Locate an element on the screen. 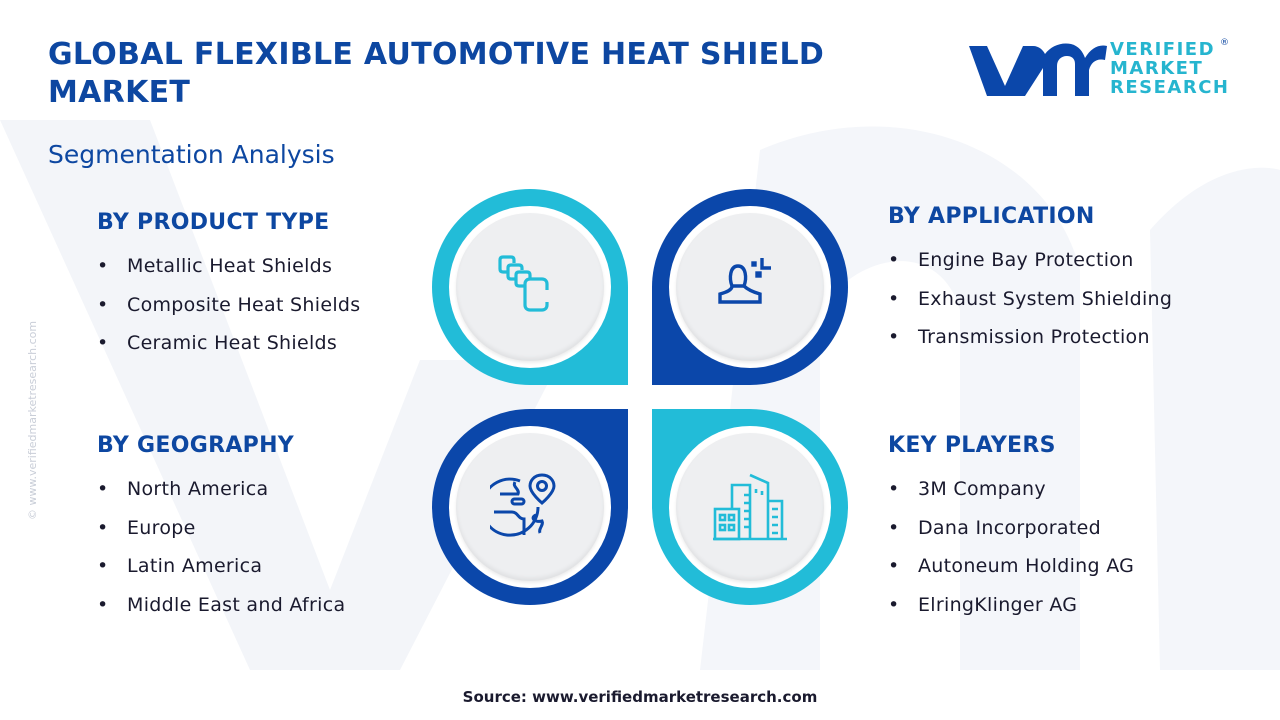  list-item: Europe is located at coordinates (221, 528).